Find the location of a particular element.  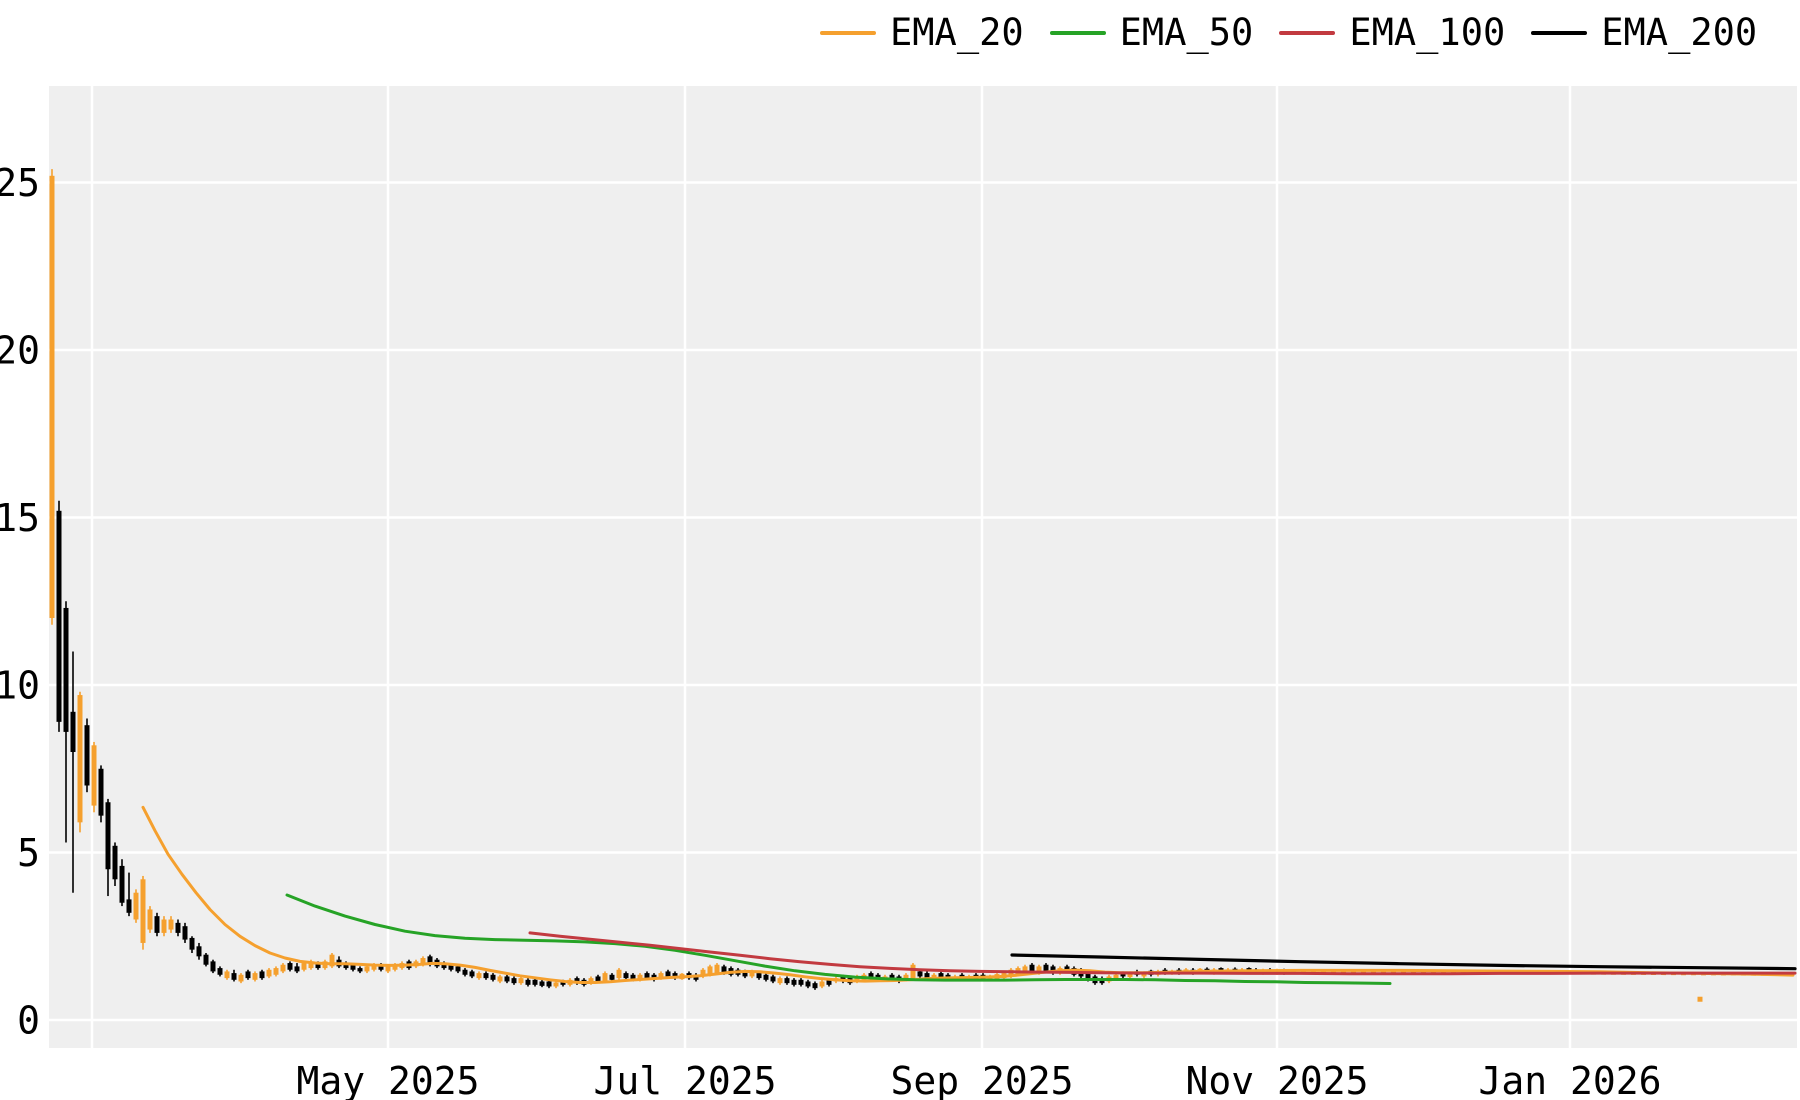

y-axis-tick-label: 0 is located at coordinates (28, 1020).